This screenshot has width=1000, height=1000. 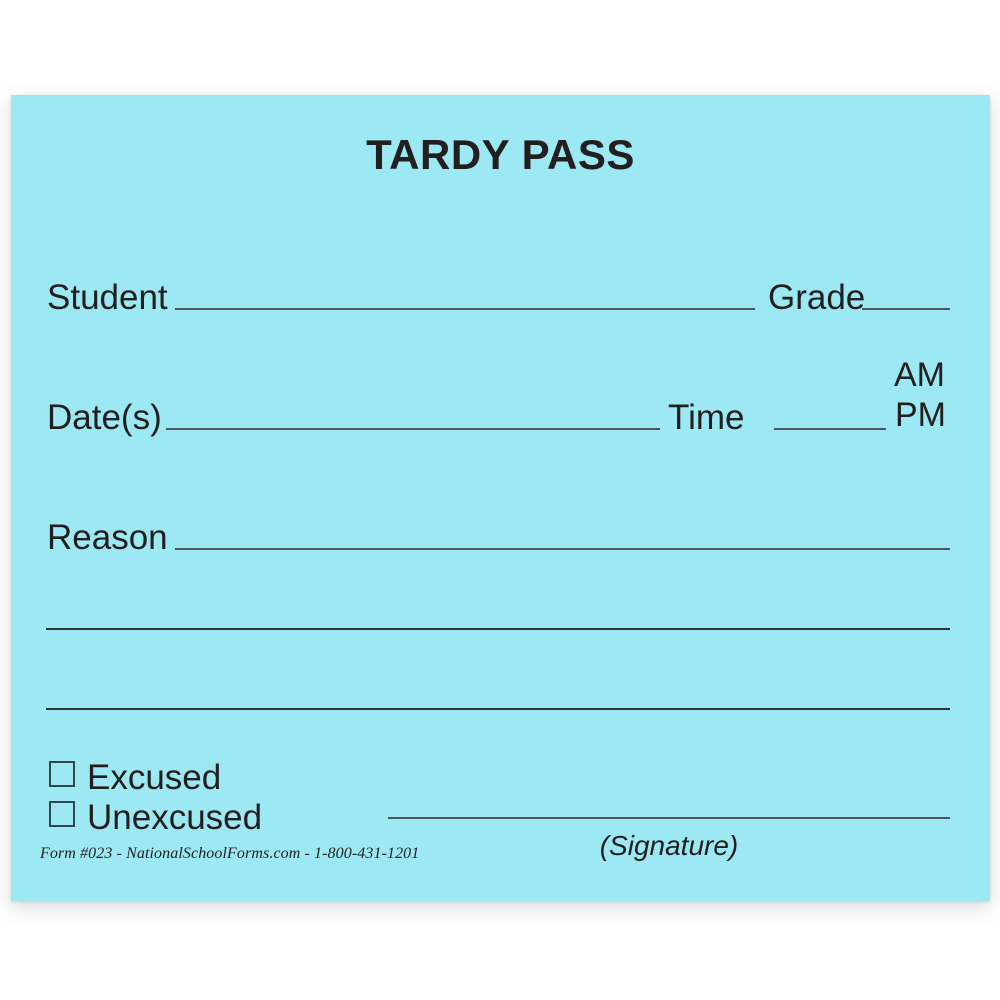 What do you see at coordinates (62, 814) in the screenshot?
I see `checkbox-unexcused` at bounding box center [62, 814].